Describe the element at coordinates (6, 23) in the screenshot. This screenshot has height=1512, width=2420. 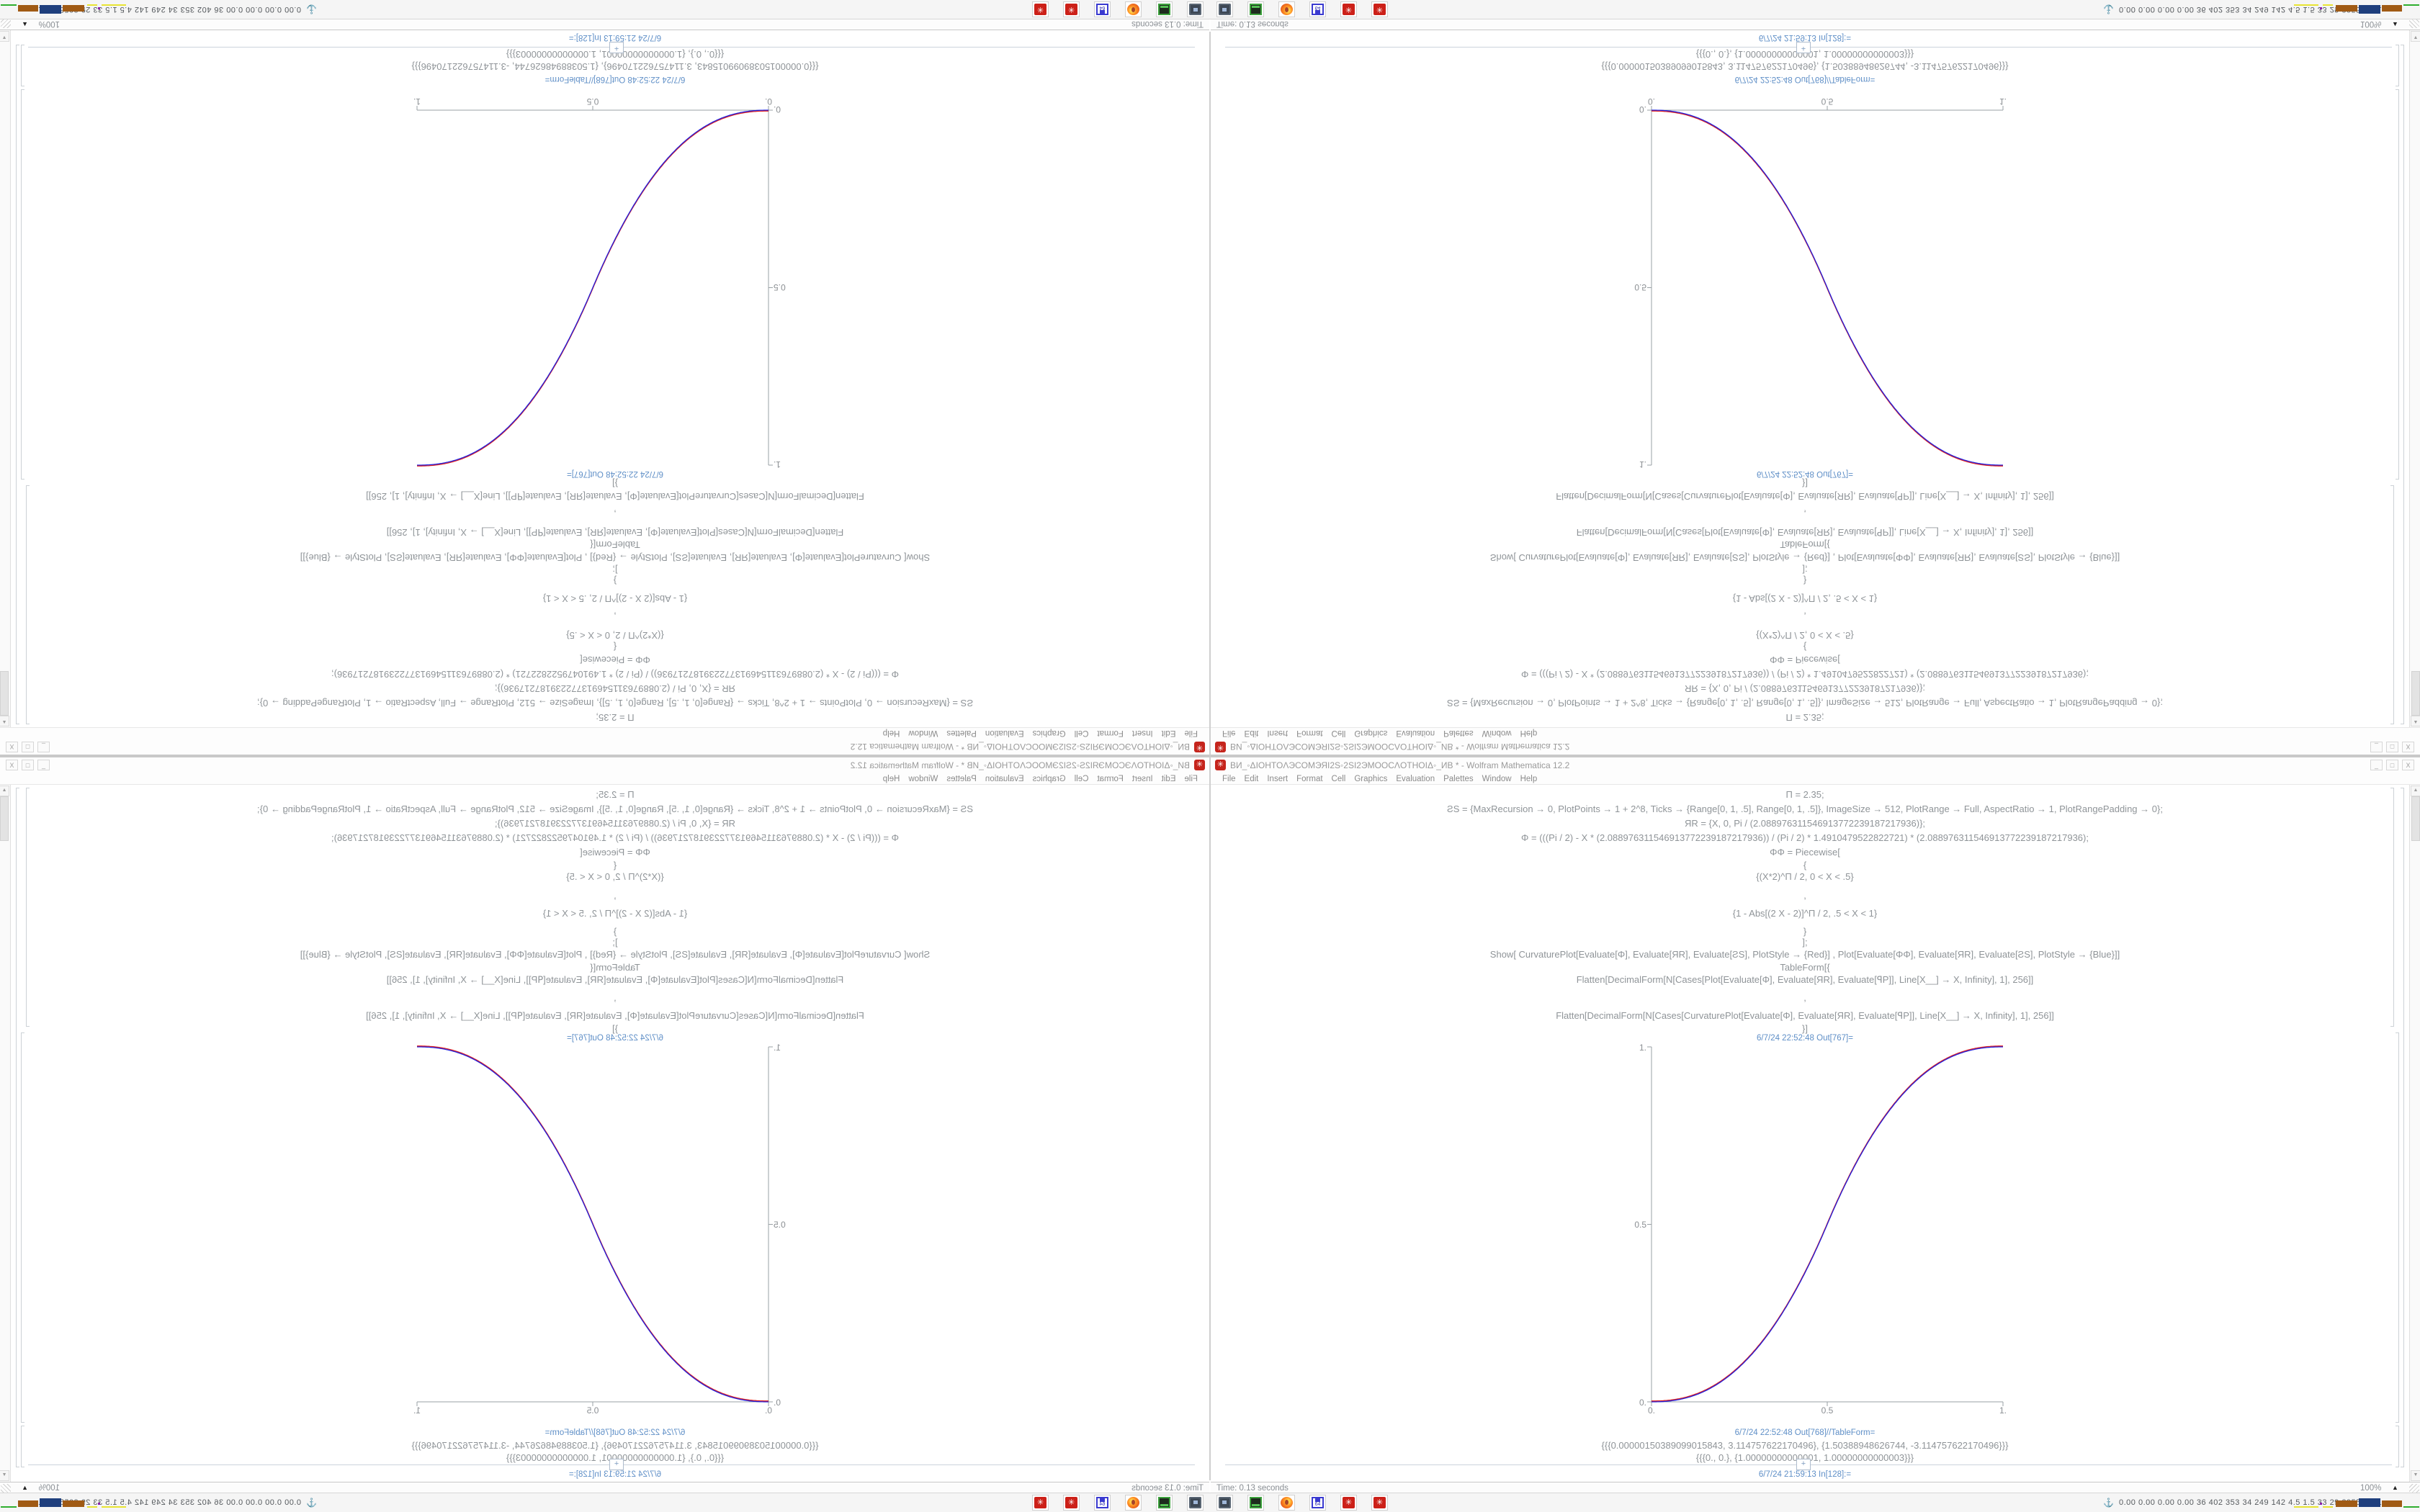
I see `resize-grip` at that location.